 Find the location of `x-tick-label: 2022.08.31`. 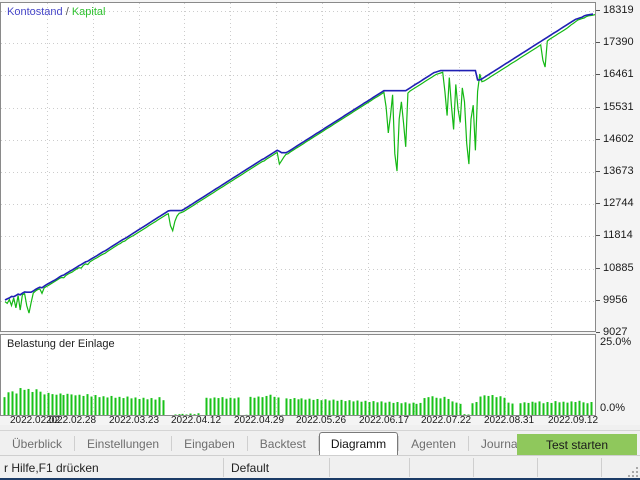

x-tick-label: 2022.08.31 is located at coordinates (509, 420).